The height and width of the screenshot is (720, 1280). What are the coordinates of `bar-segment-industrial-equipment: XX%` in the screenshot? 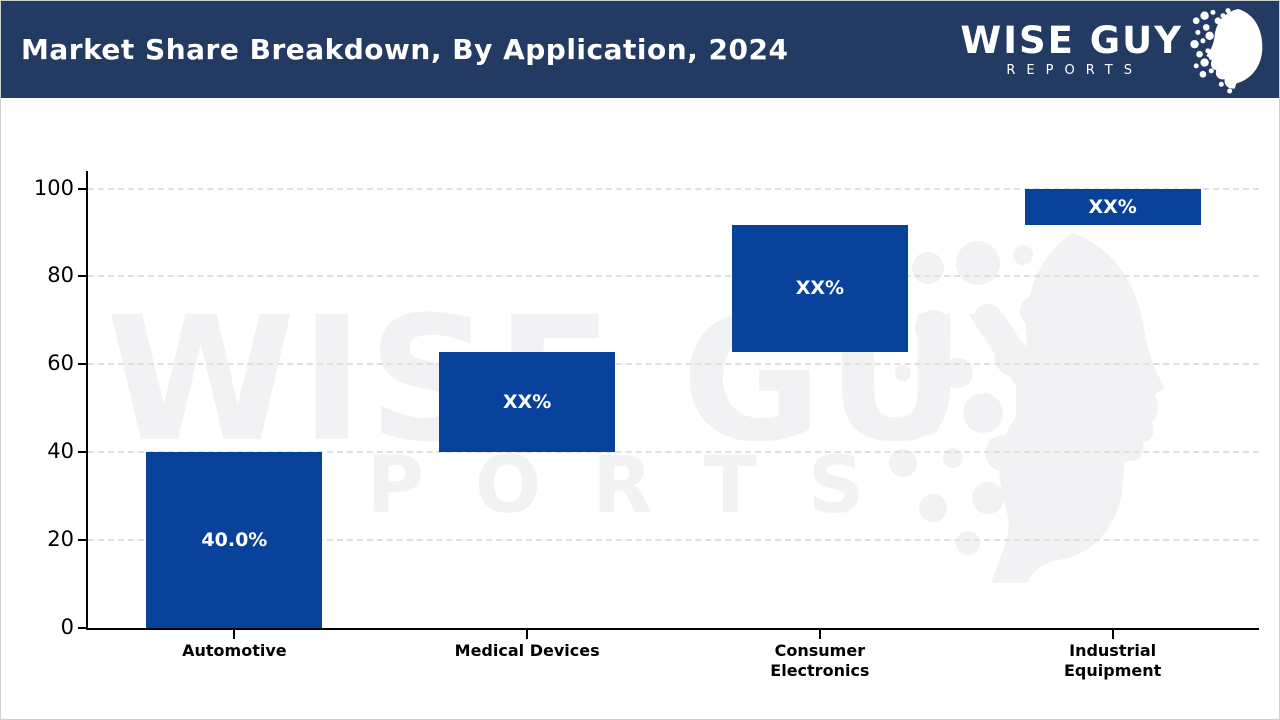 It's located at (1112, 206).